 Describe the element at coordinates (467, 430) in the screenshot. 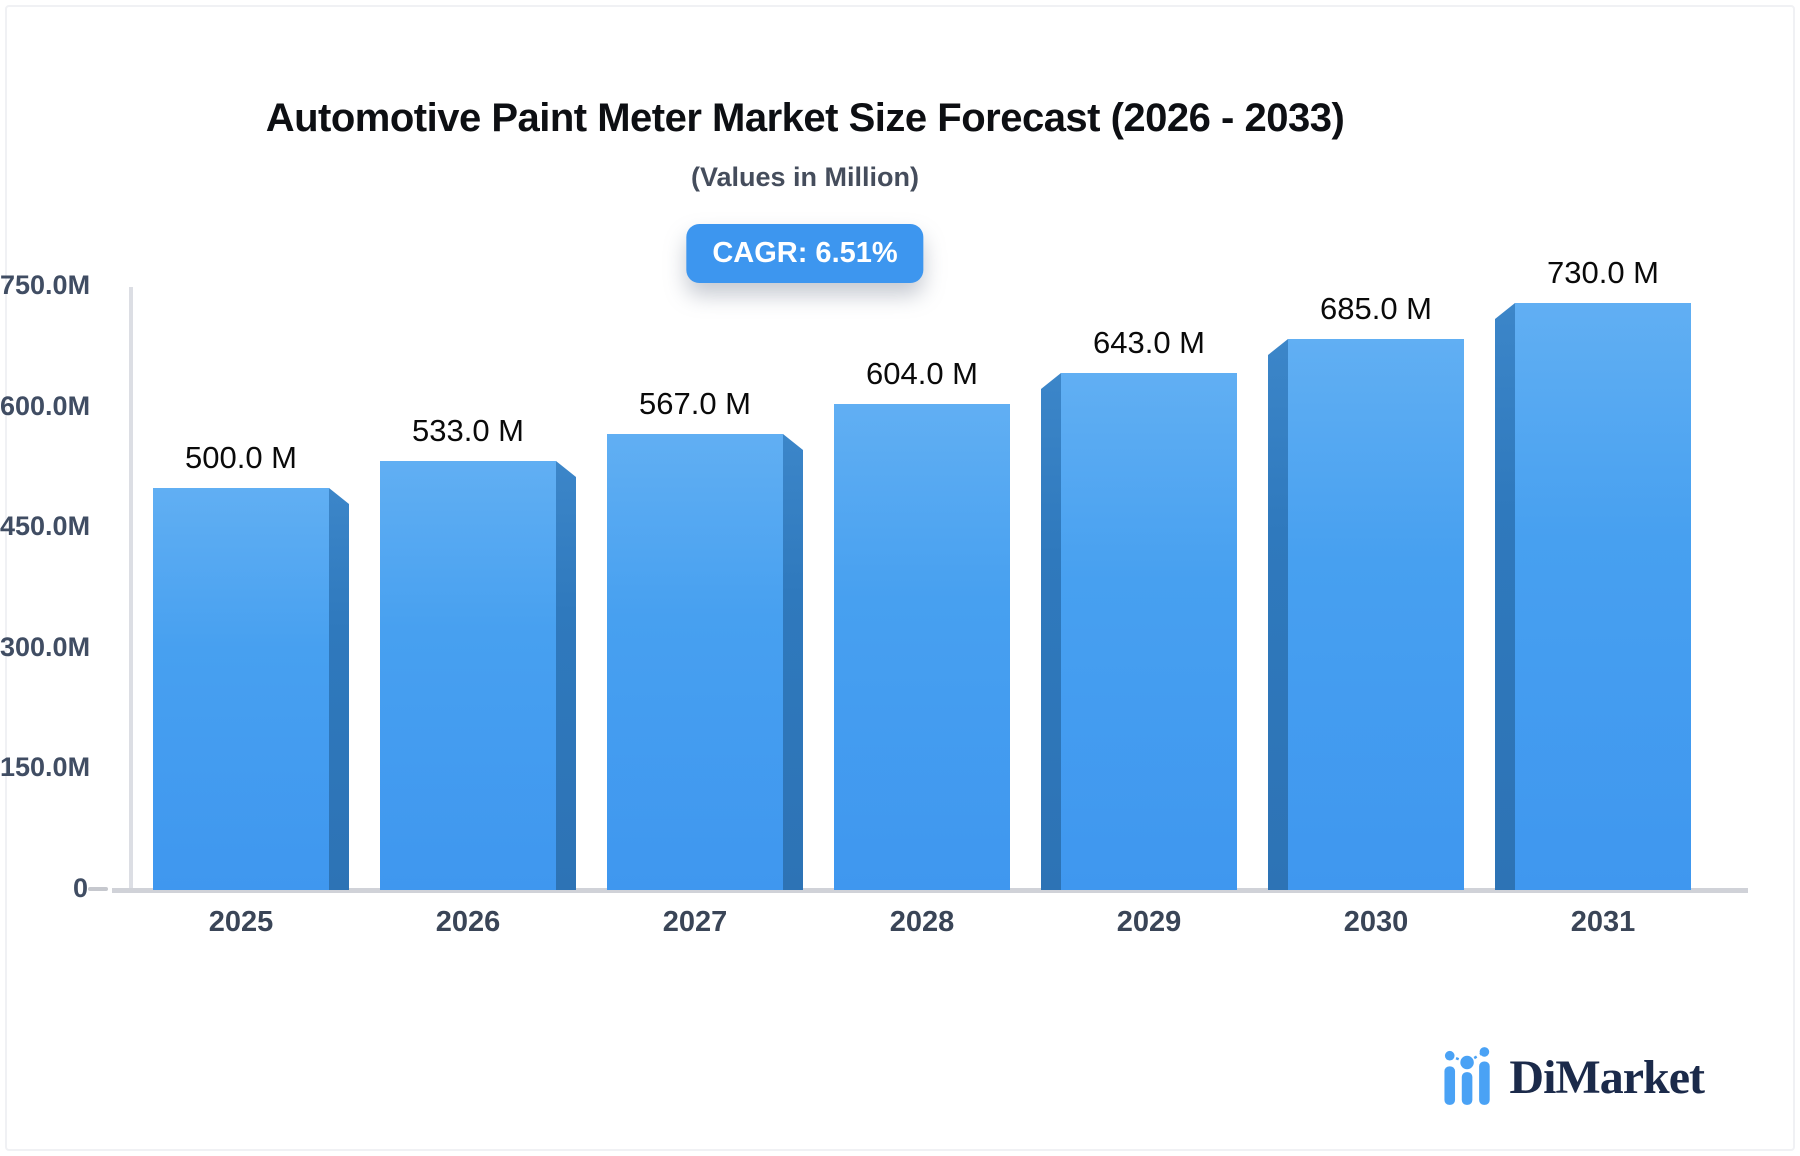

I see `bar-value-label: 533.0 M` at that location.